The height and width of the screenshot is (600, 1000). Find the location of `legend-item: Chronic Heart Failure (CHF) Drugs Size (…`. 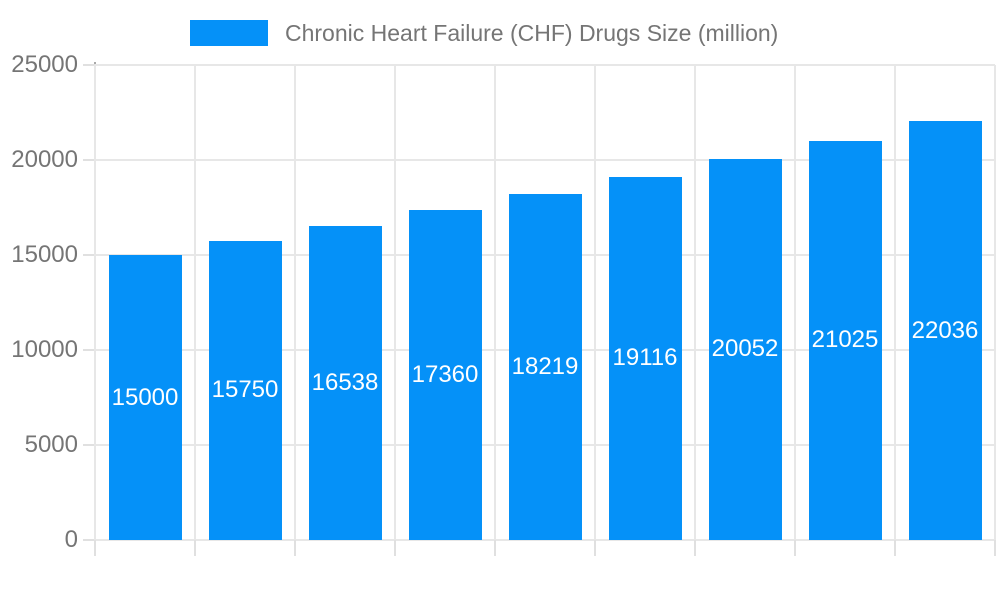

legend-item: Chronic Heart Failure (CHF) Drugs Size (… is located at coordinates (484, 33).